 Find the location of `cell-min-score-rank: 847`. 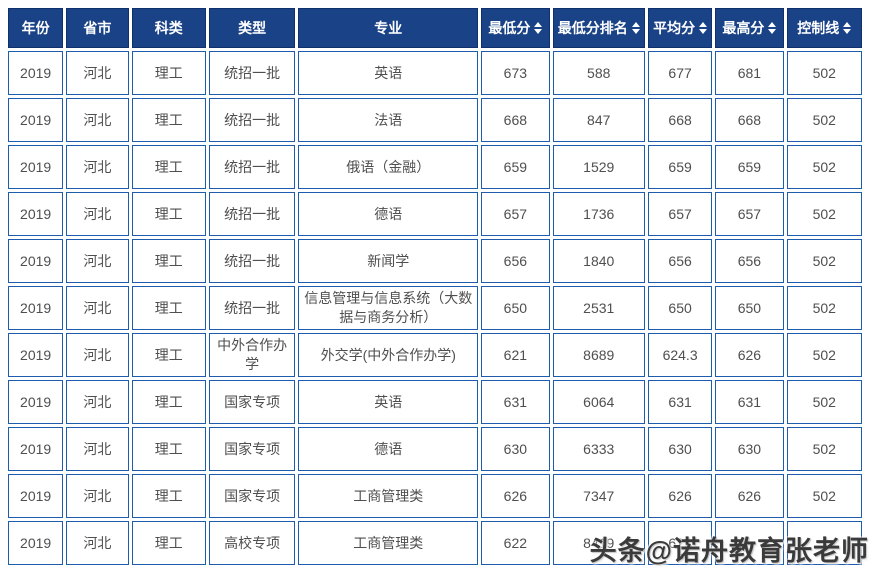

cell-min-score-rank: 847 is located at coordinates (598, 120).